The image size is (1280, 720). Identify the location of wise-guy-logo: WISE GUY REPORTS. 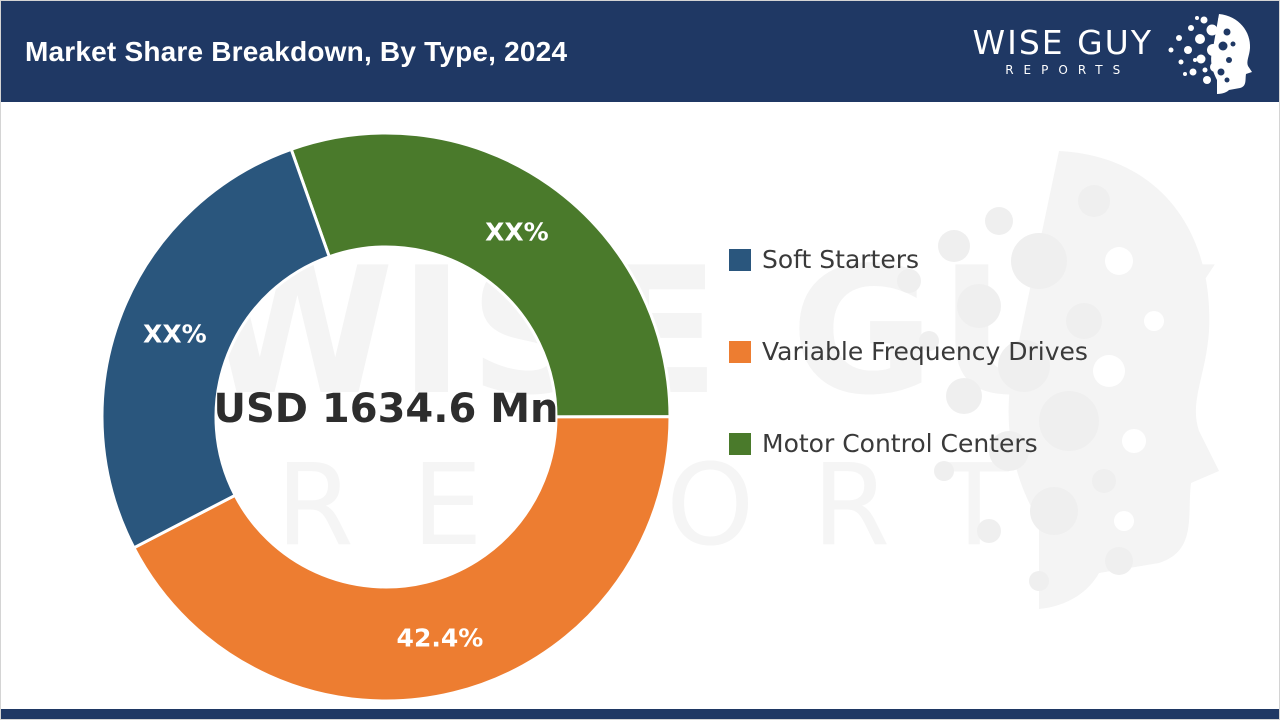
(1112, 52).